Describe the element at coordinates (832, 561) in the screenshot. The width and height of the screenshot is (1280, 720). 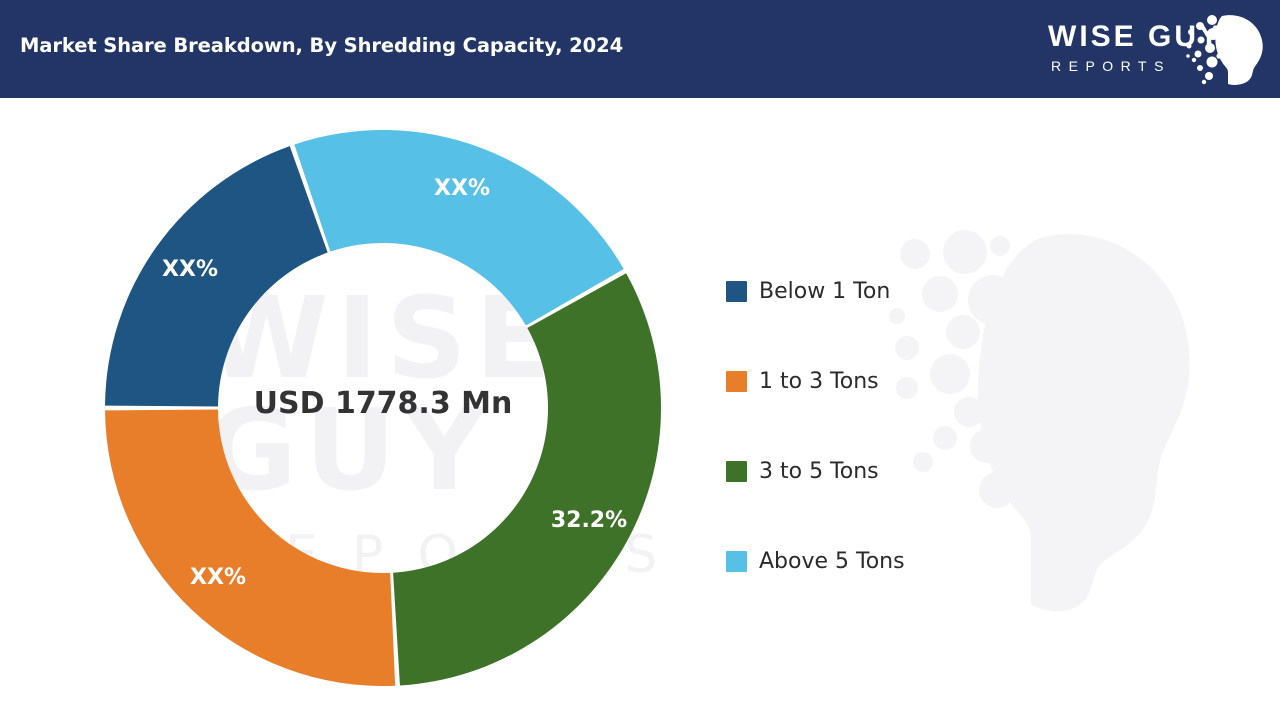
I see `legend-item-label: Above 5 Tons` at that location.